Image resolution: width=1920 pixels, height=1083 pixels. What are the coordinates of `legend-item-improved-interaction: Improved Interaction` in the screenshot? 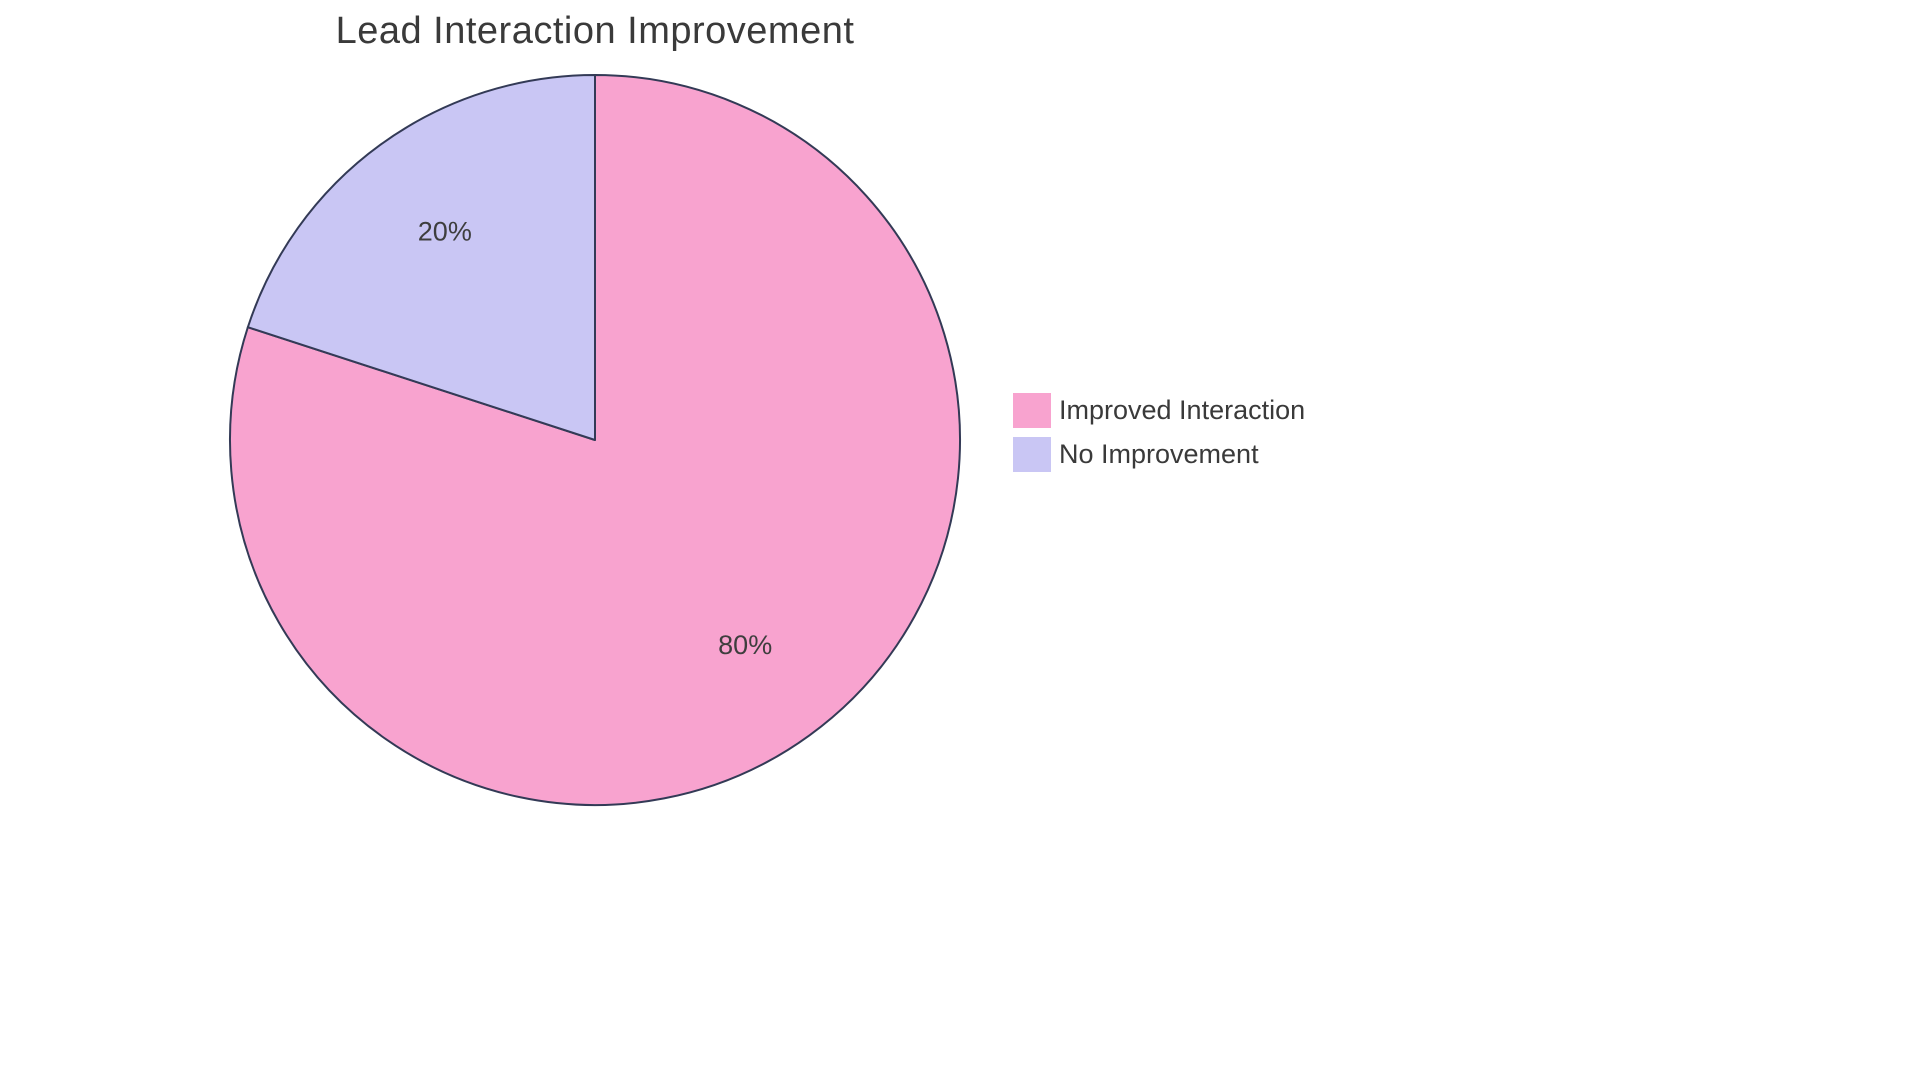 It's located at (1159, 410).